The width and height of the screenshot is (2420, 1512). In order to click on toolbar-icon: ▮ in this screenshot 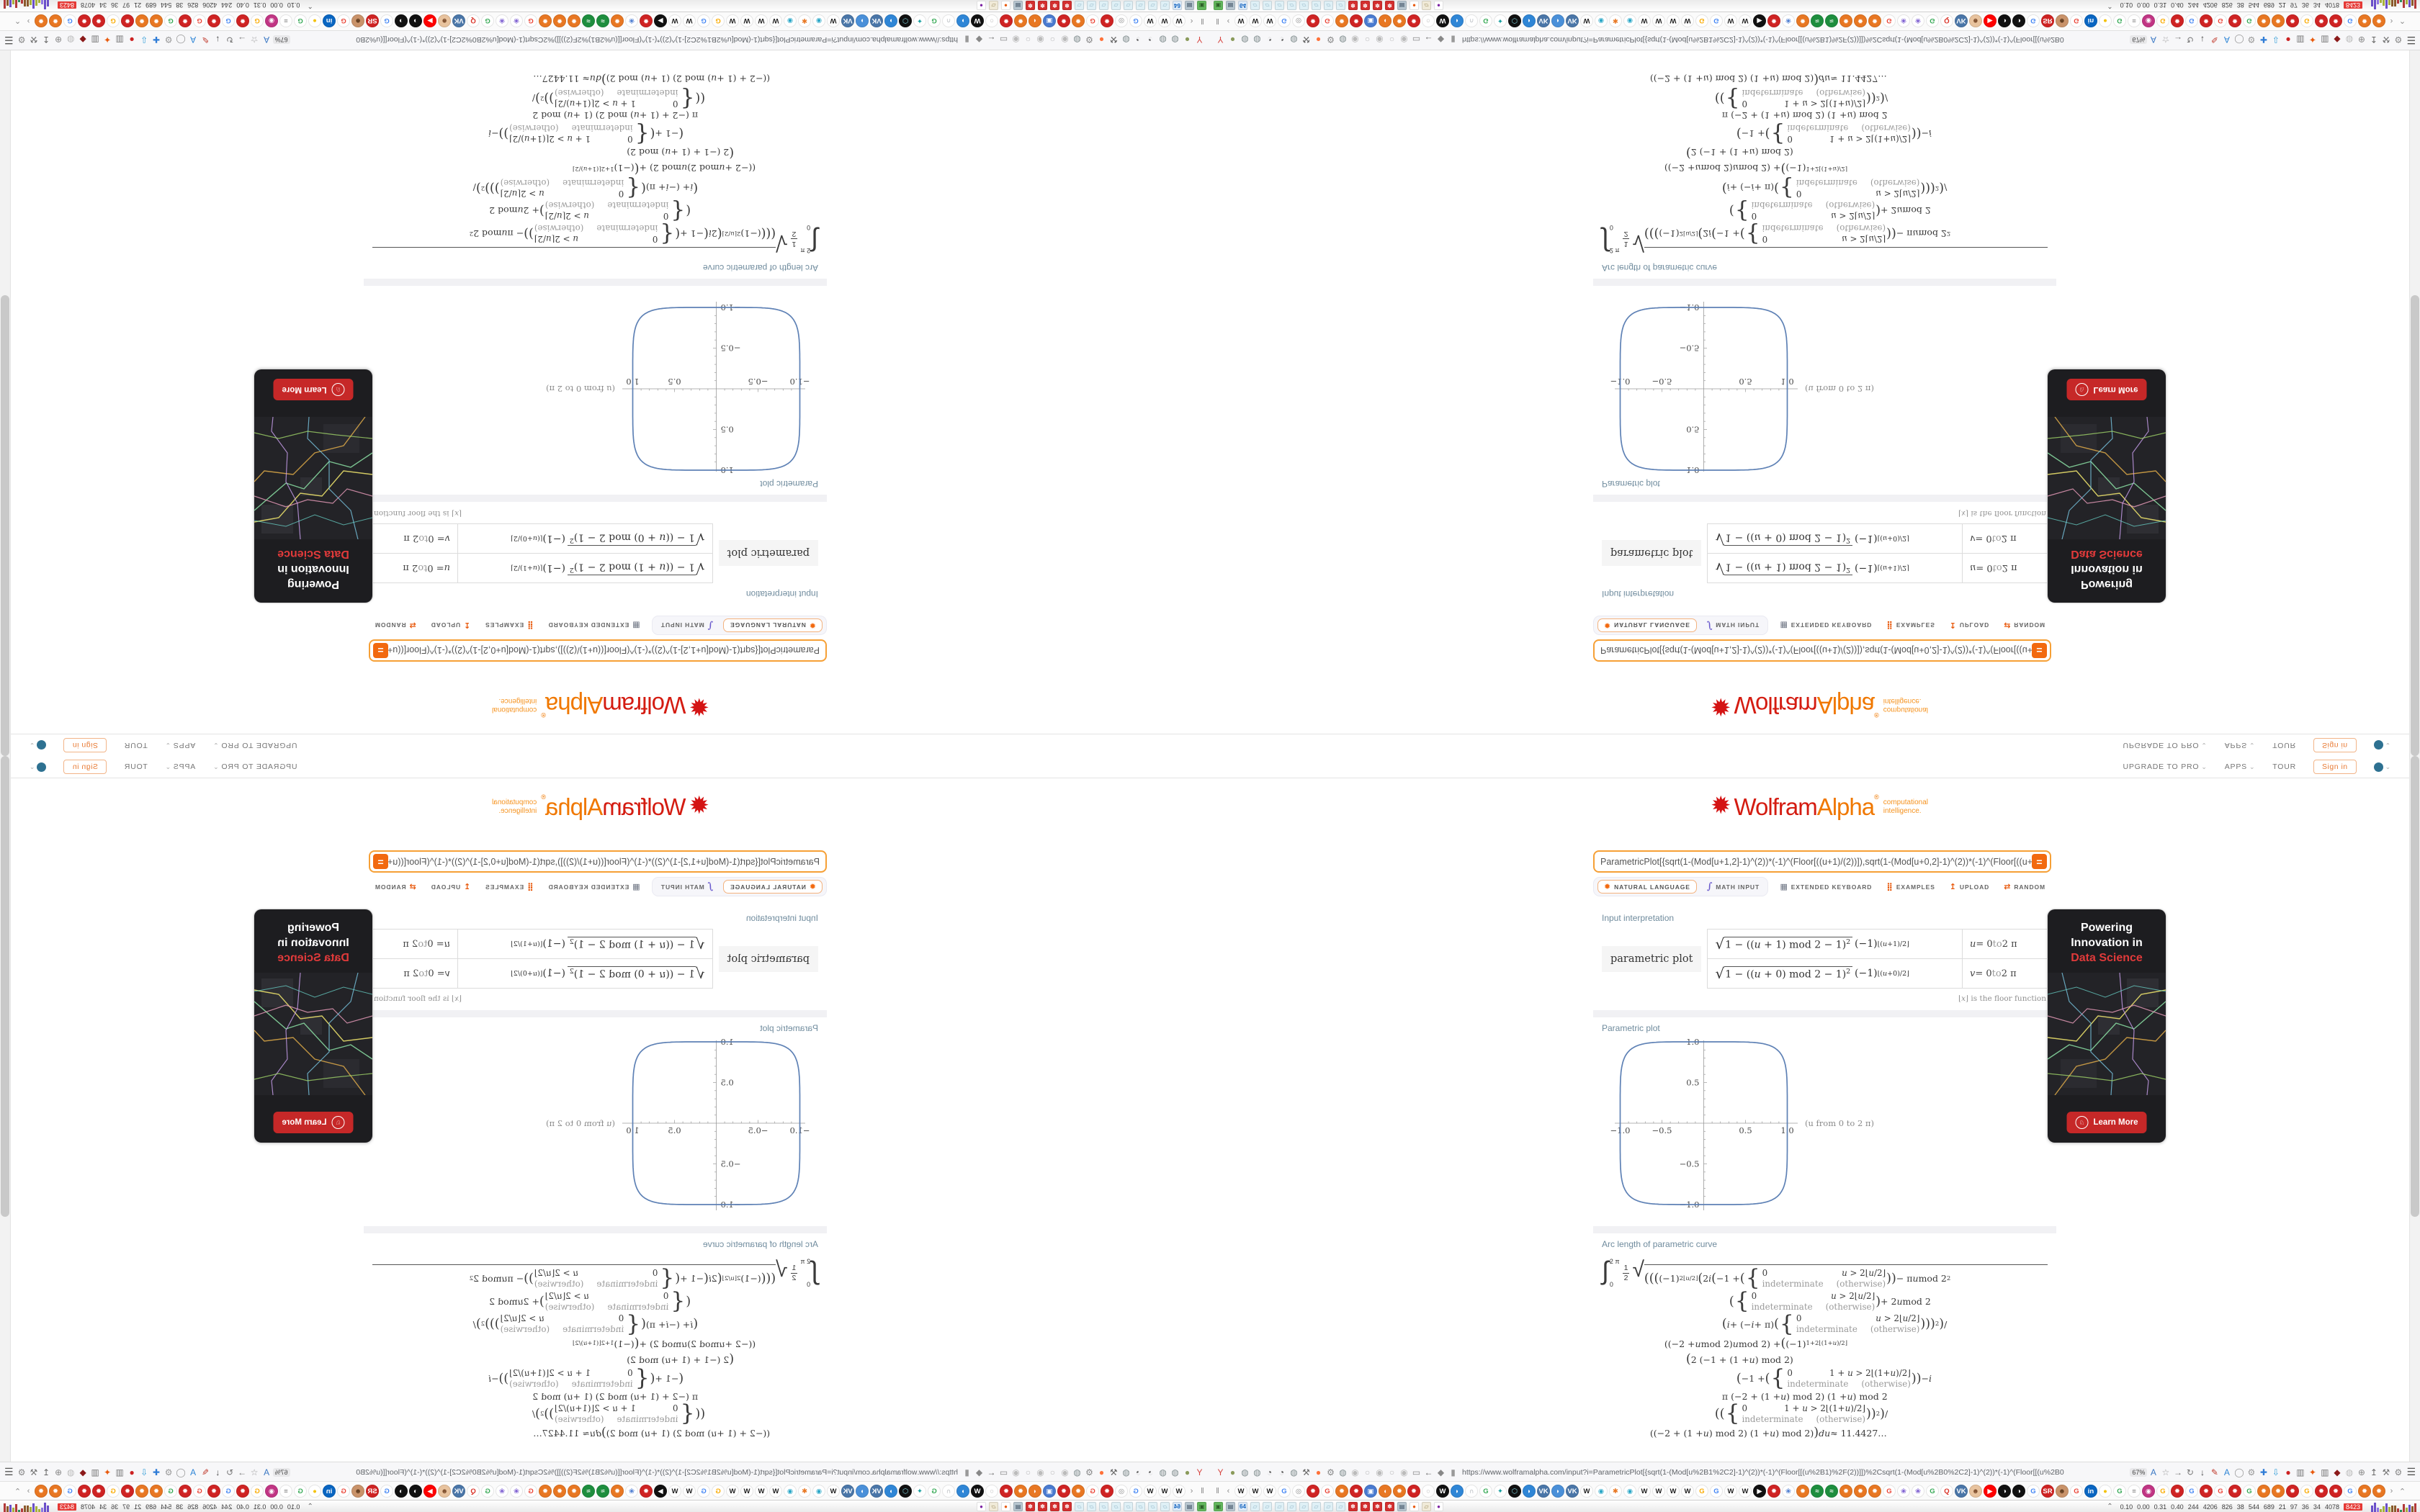, I will do `click(966, 40)`.